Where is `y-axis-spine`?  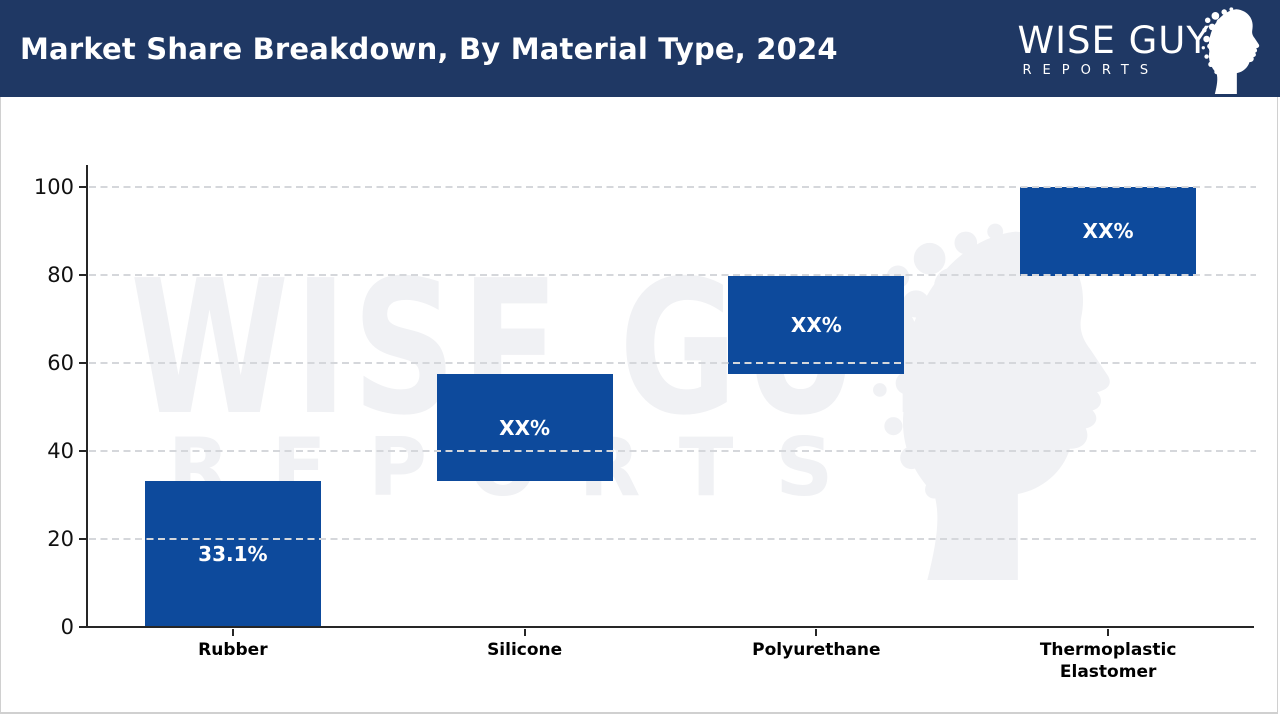 y-axis-spine is located at coordinates (87, 396).